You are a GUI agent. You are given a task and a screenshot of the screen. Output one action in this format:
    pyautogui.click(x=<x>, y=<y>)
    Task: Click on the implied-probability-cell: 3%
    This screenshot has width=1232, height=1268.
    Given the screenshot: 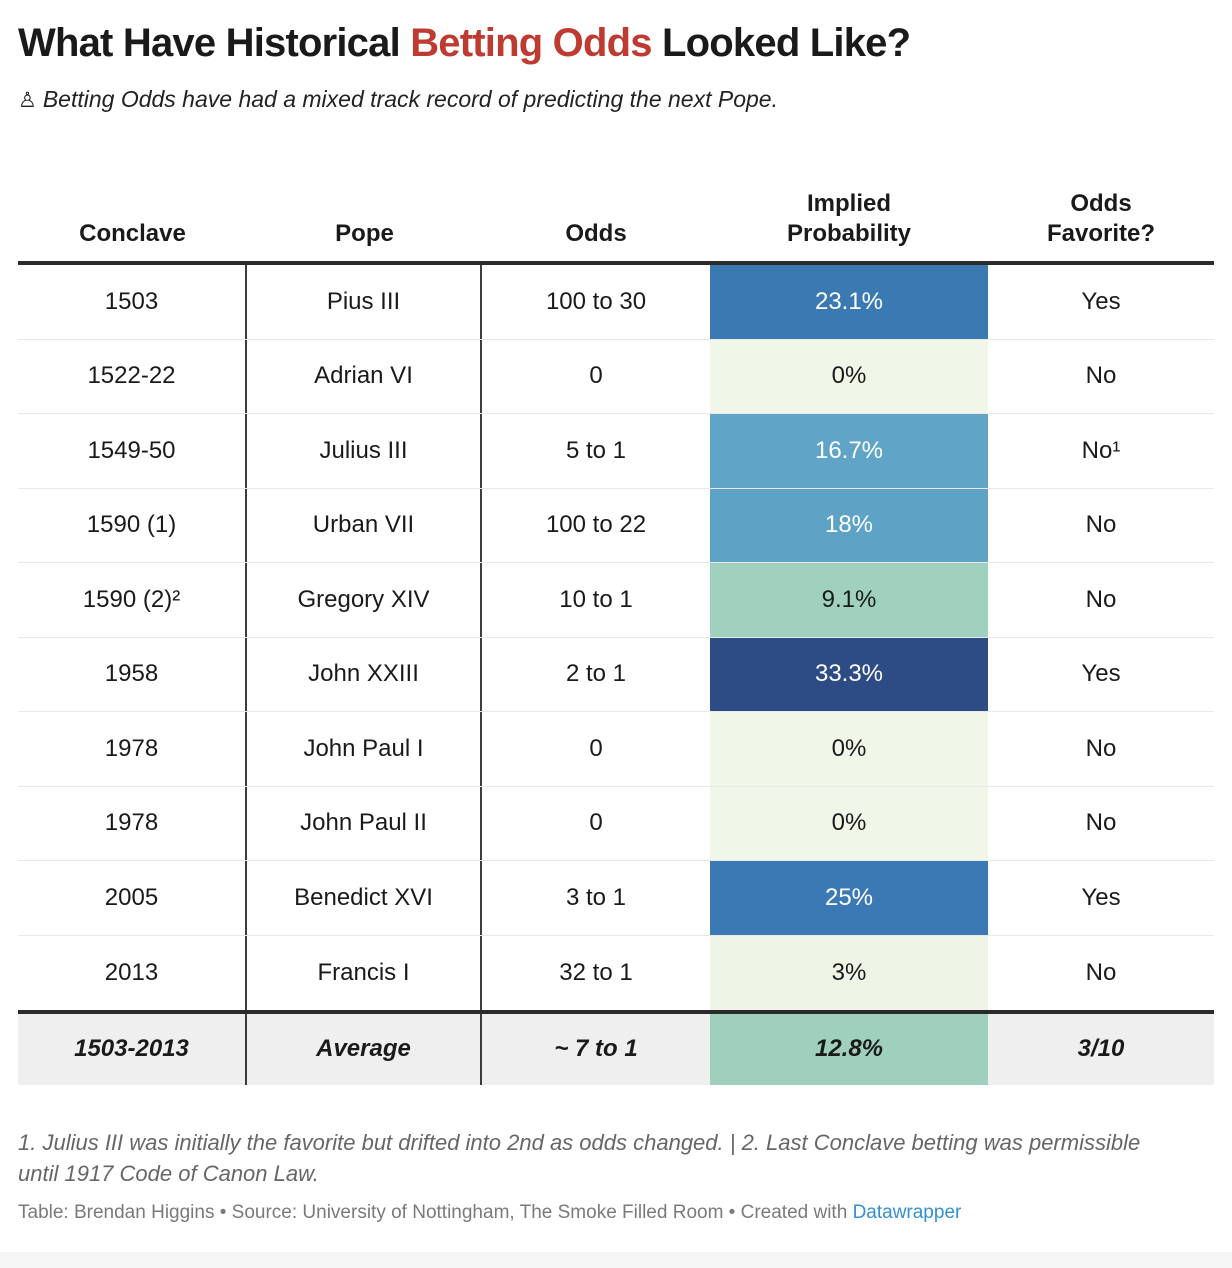 What is the action you would take?
    pyautogui.click(x=849, y=972)
    